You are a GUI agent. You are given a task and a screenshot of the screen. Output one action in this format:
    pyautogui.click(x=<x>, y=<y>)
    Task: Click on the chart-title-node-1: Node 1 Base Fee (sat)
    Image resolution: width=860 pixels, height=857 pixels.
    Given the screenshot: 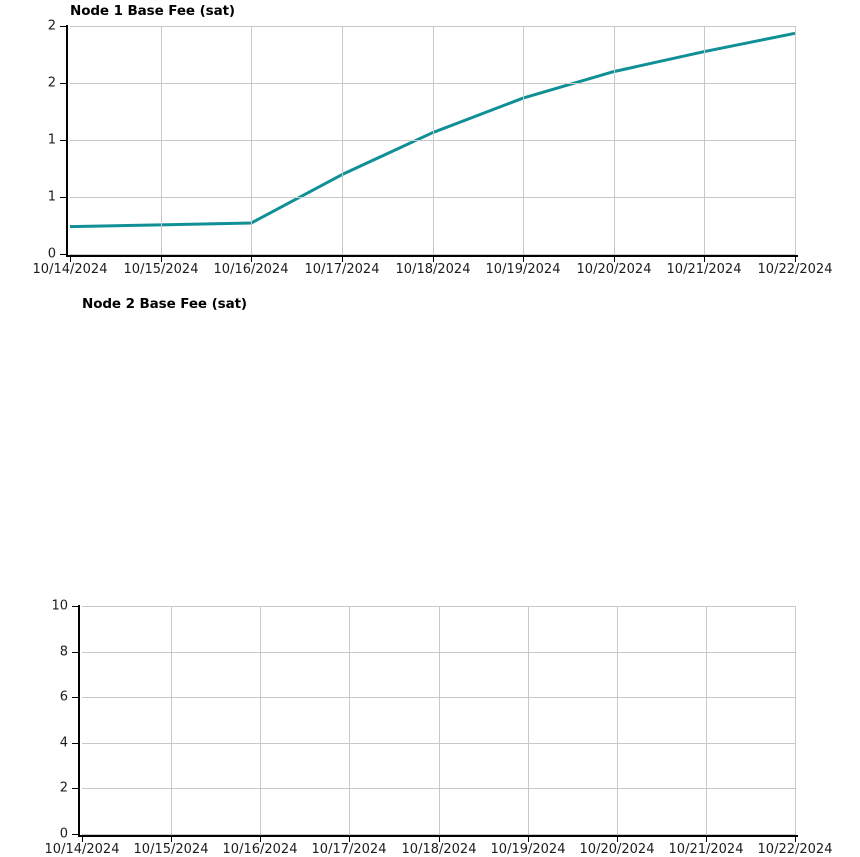 What is the action you would take?
    pyautogui.click(x=153, y=11)
    